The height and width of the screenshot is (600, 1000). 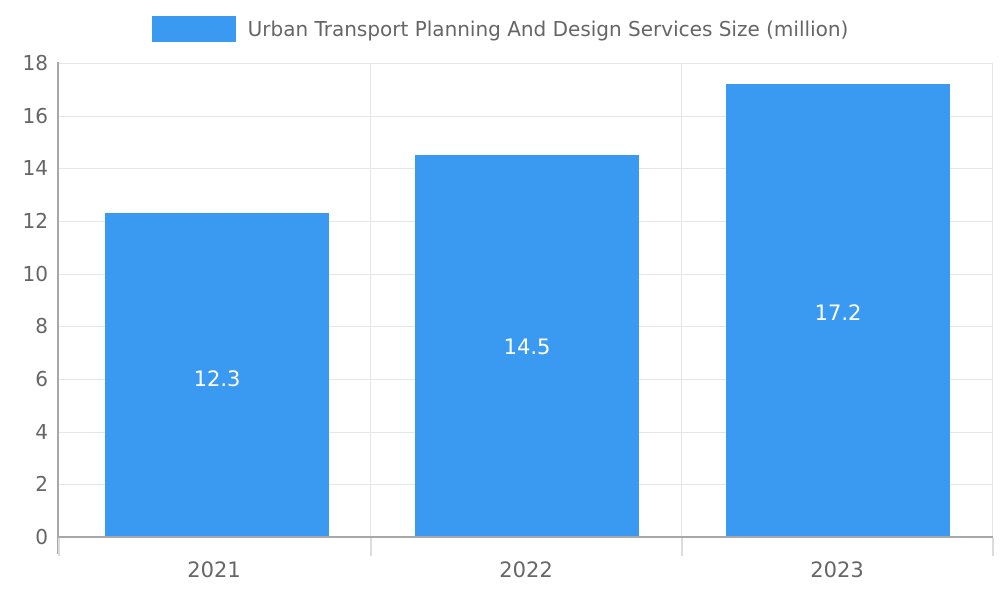 What do you see at coordinates (41, 326) in the screenshot?
I see `y-tick-label-8: 8` at bounding box center [41, 326].